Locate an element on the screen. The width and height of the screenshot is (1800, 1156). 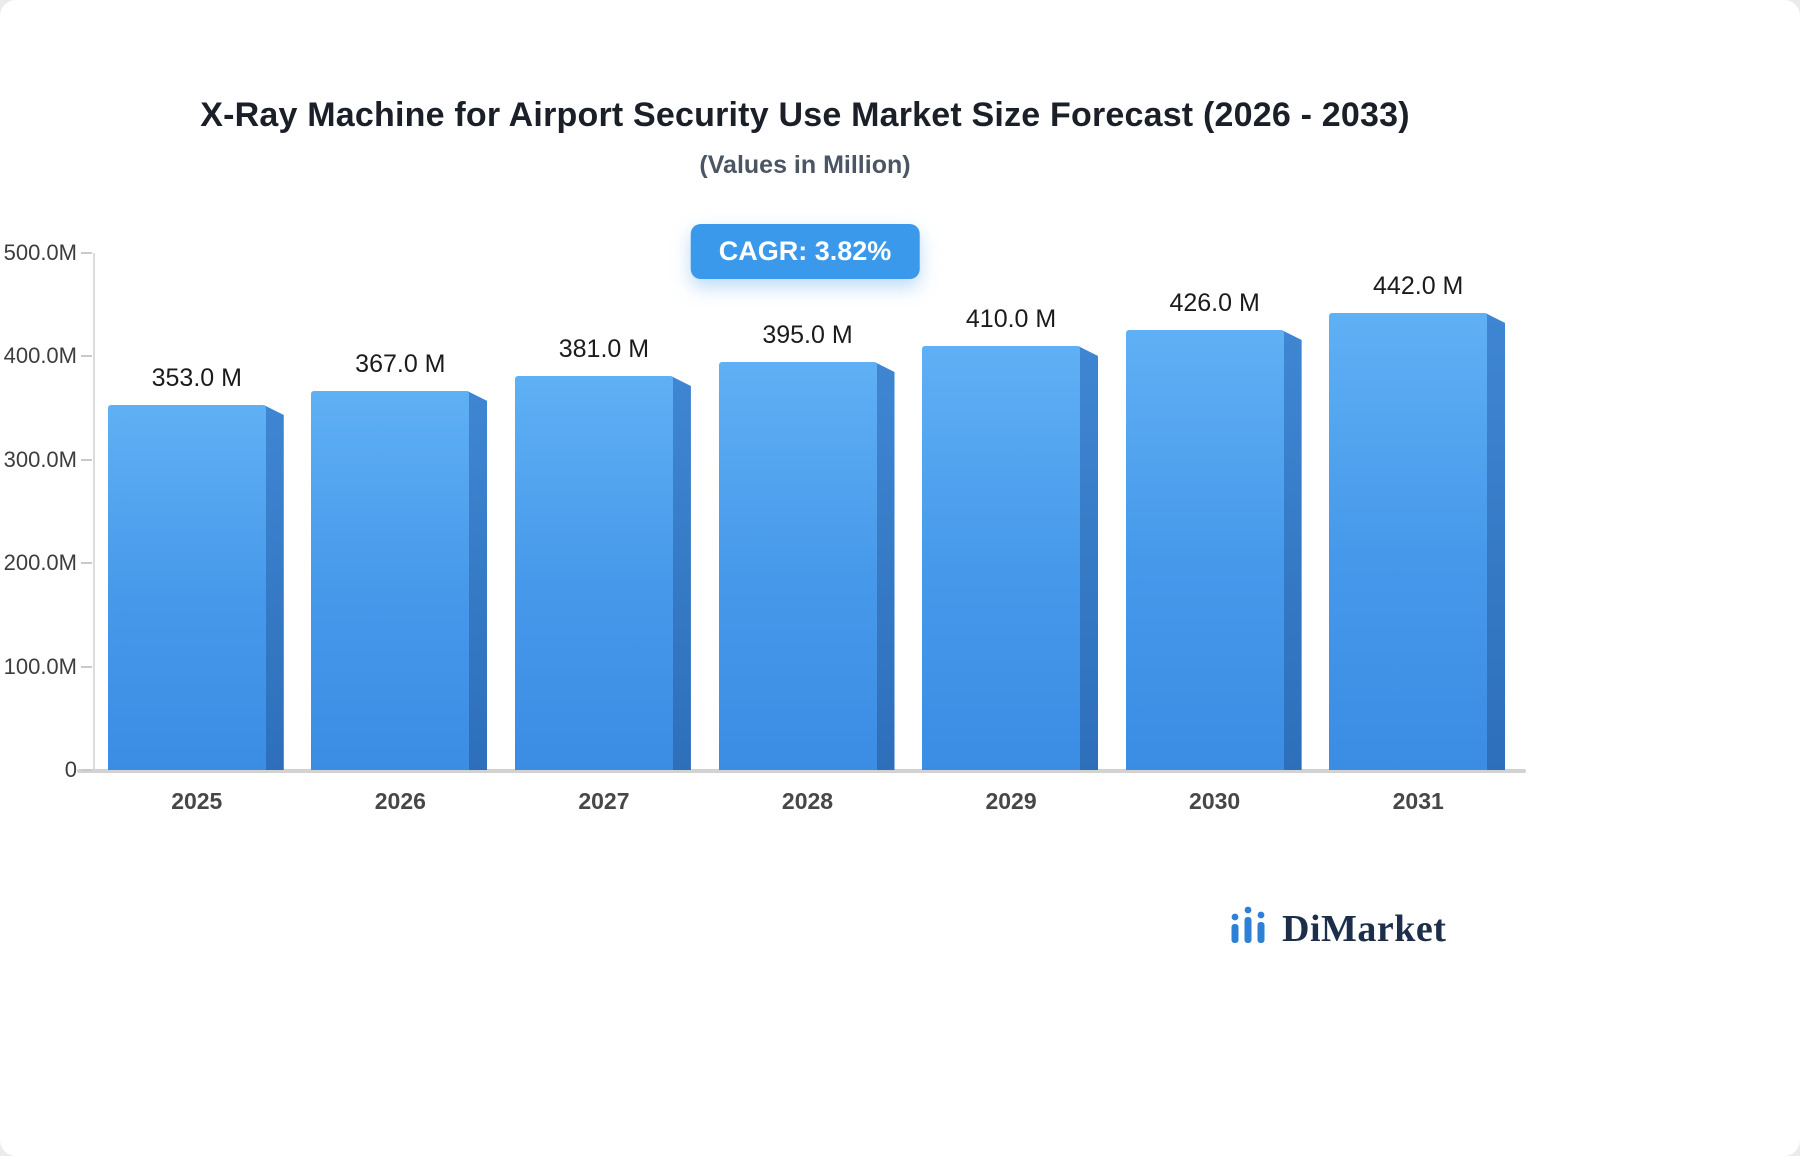
bar-2025: 353.0 M is located at coordinates (196, 567).